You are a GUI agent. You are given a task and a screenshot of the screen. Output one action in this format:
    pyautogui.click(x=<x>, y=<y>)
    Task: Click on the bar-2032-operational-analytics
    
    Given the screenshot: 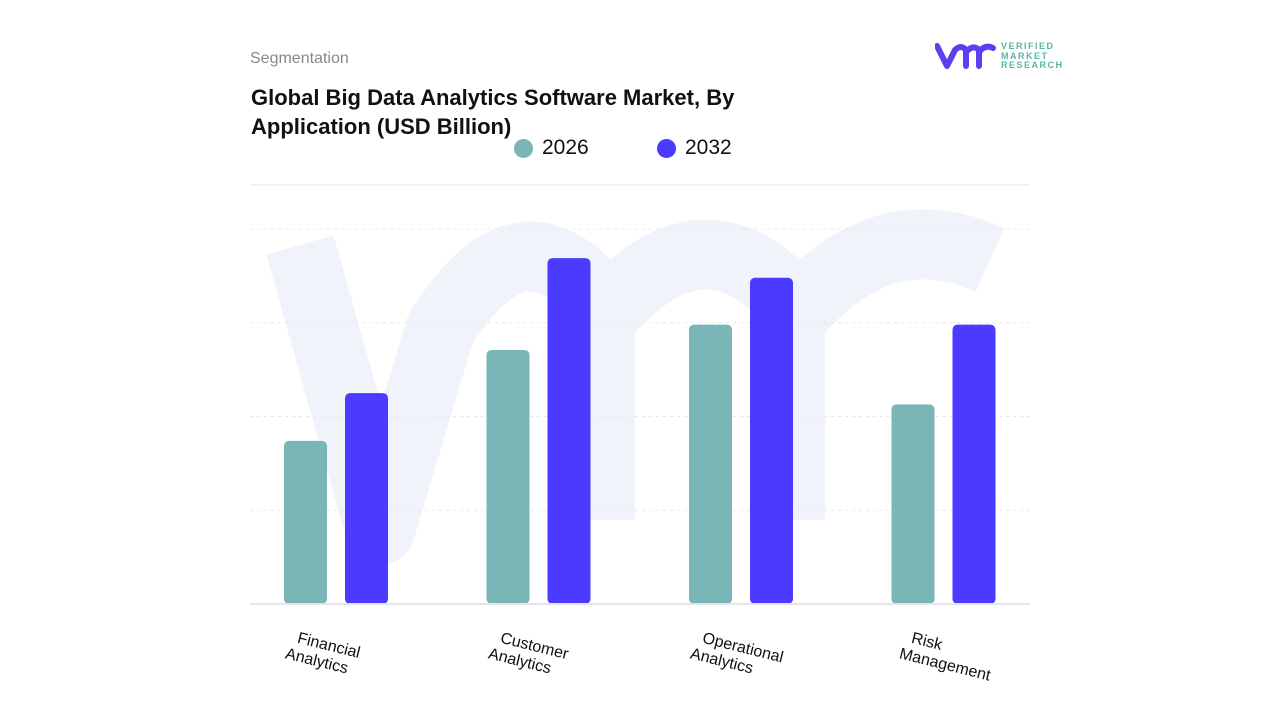 What is the action you would take?
    pyautogui.click(x=771, y=440)
    